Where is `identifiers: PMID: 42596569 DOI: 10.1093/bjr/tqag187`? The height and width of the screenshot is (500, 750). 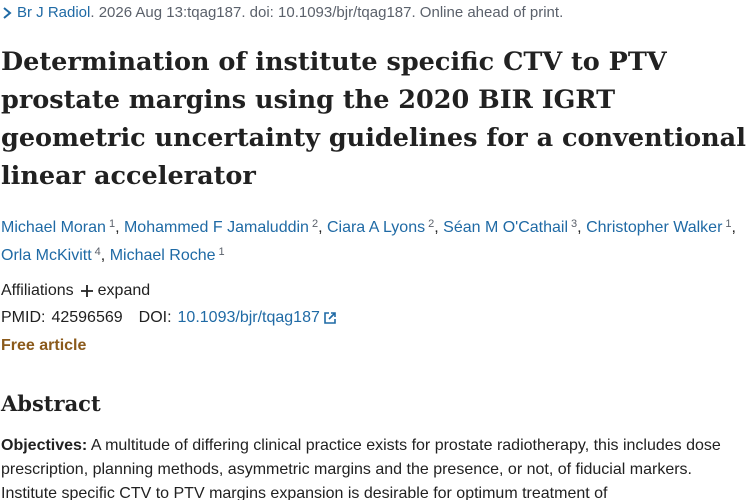 identifiers: PMID: 42596569 DOI: 10.1093/bjr/tqag187 is located at coordinates (375, 318).